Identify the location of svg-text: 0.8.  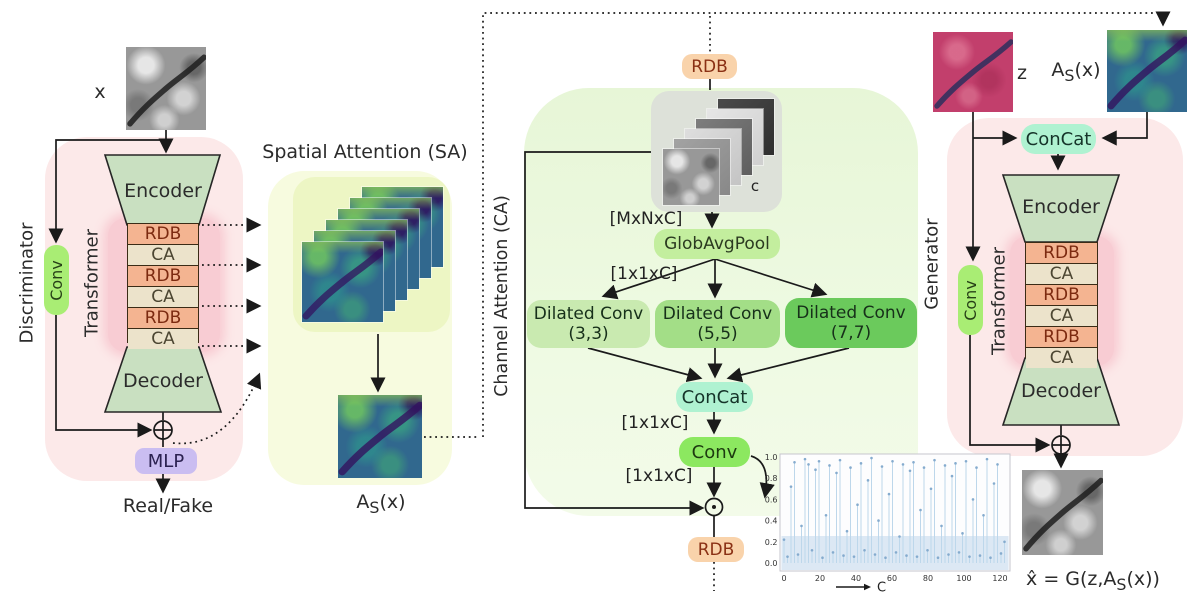
(771, 478).